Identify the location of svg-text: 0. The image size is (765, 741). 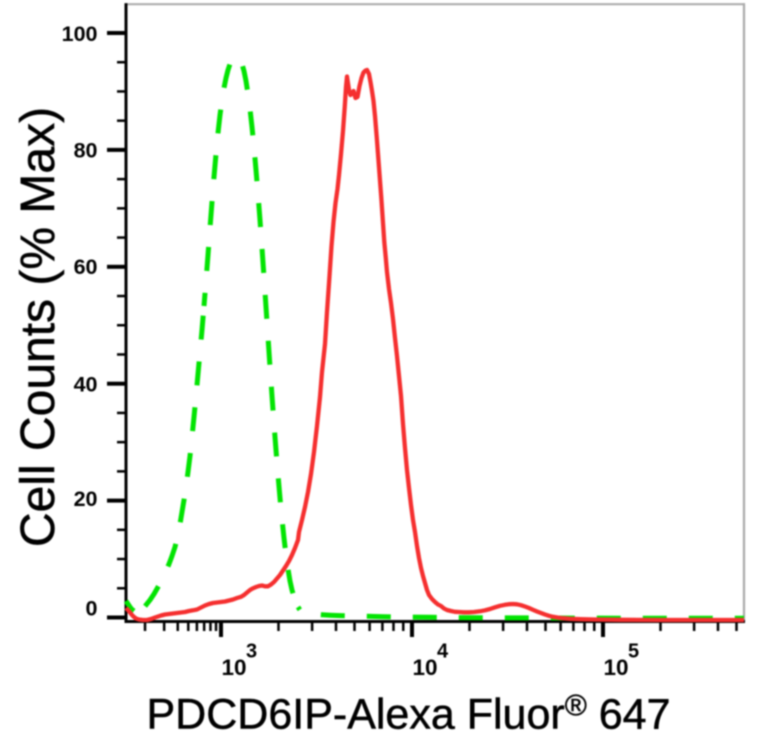
(92, 608).